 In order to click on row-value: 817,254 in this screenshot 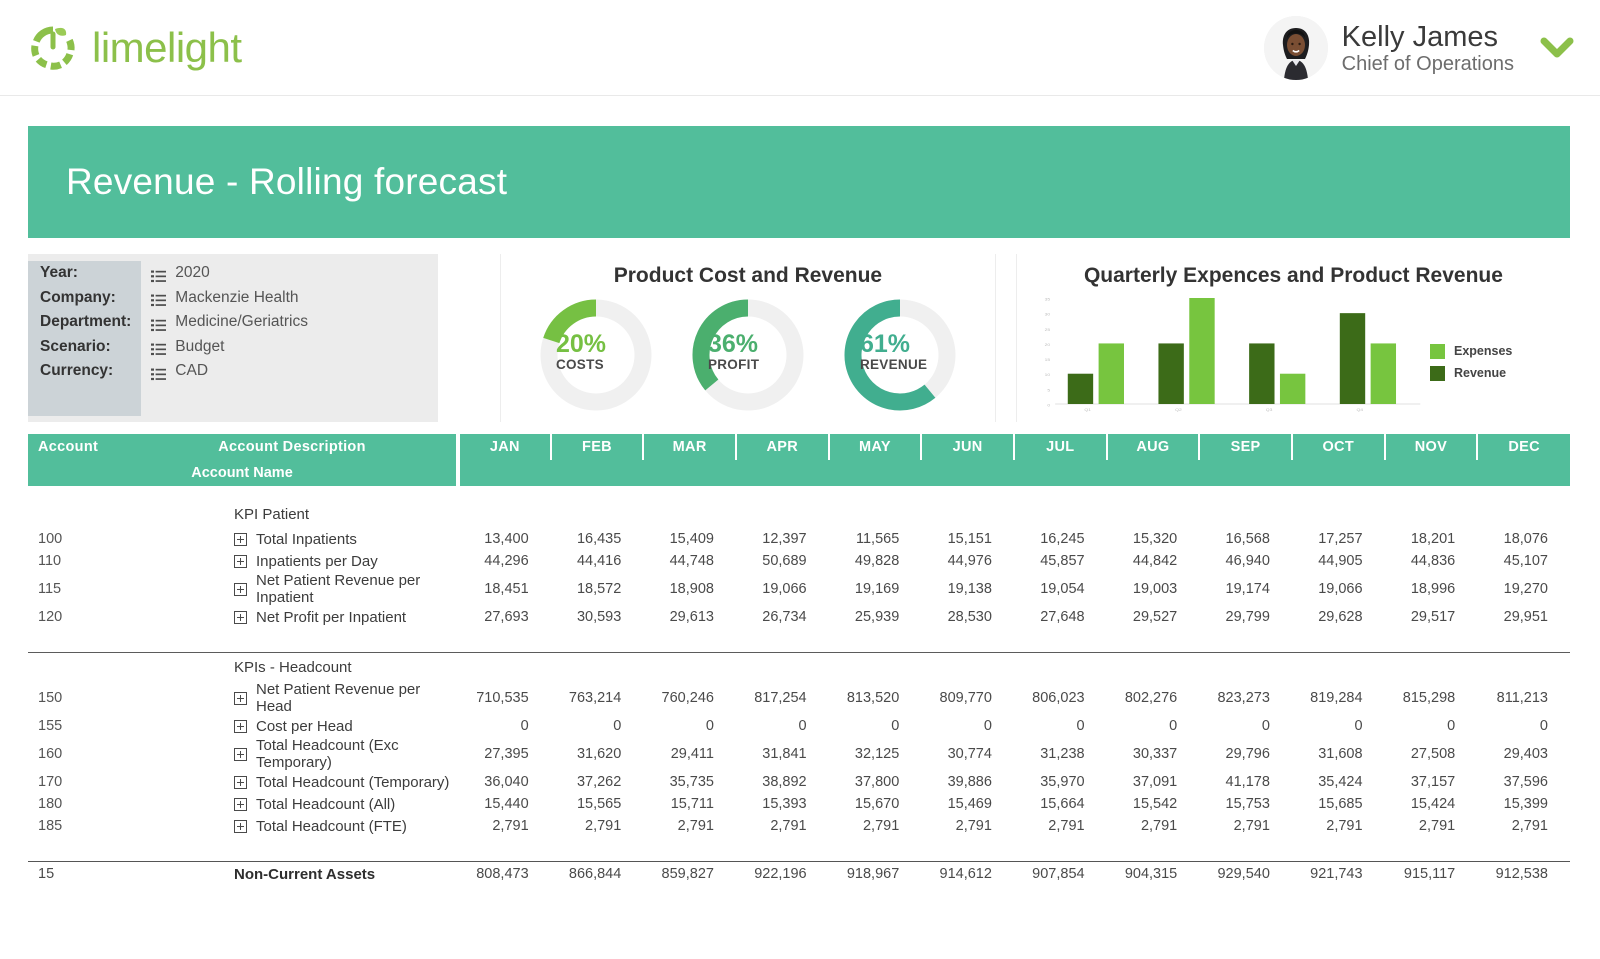, I will do `click(780, 698)`.